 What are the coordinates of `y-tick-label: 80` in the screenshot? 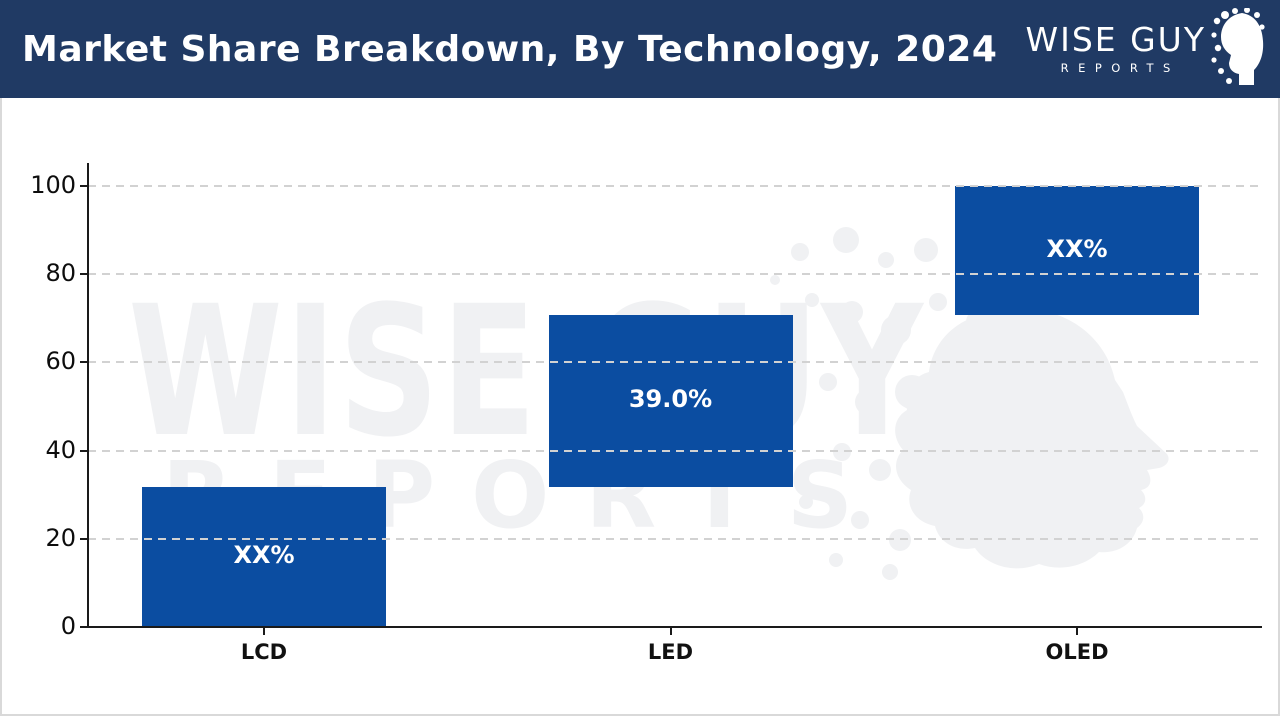 It's located at (60, 273).